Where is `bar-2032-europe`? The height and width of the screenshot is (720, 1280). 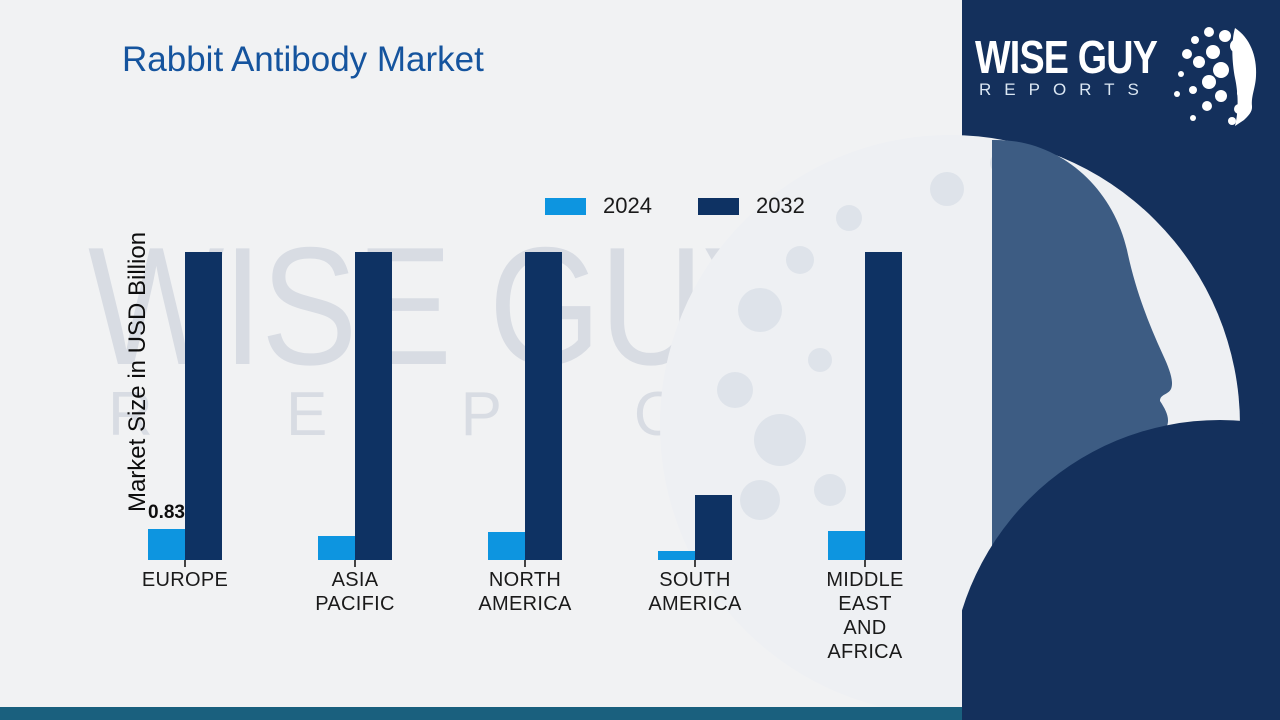
bar-2032-europe is located at coordinates (203, 406).